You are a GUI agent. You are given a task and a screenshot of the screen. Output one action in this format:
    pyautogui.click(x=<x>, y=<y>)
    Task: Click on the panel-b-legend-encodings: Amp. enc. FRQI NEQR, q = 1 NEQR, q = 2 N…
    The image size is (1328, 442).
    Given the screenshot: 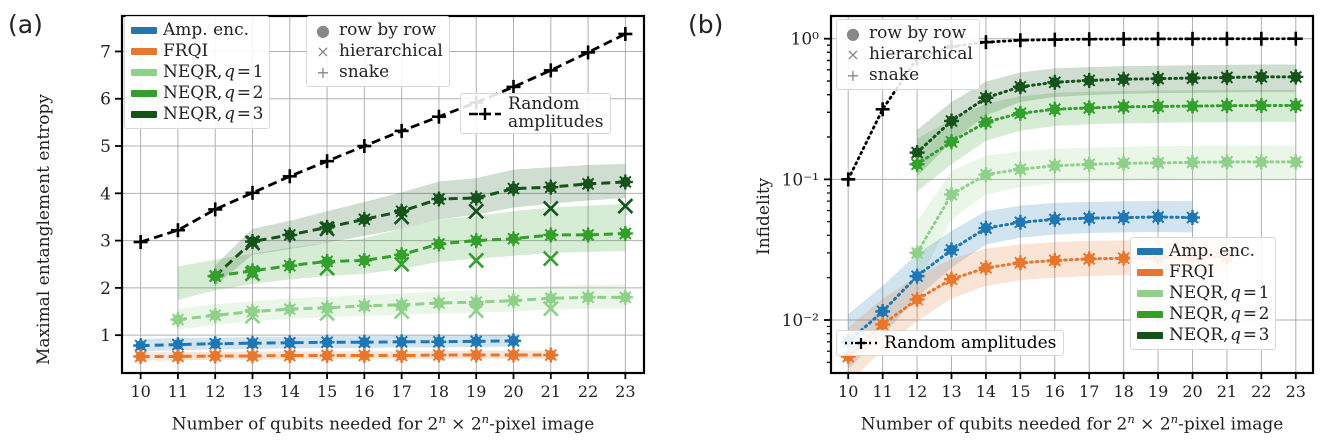 What is the action you would take?
    pyautogui.click(x=1203, y=293)
    